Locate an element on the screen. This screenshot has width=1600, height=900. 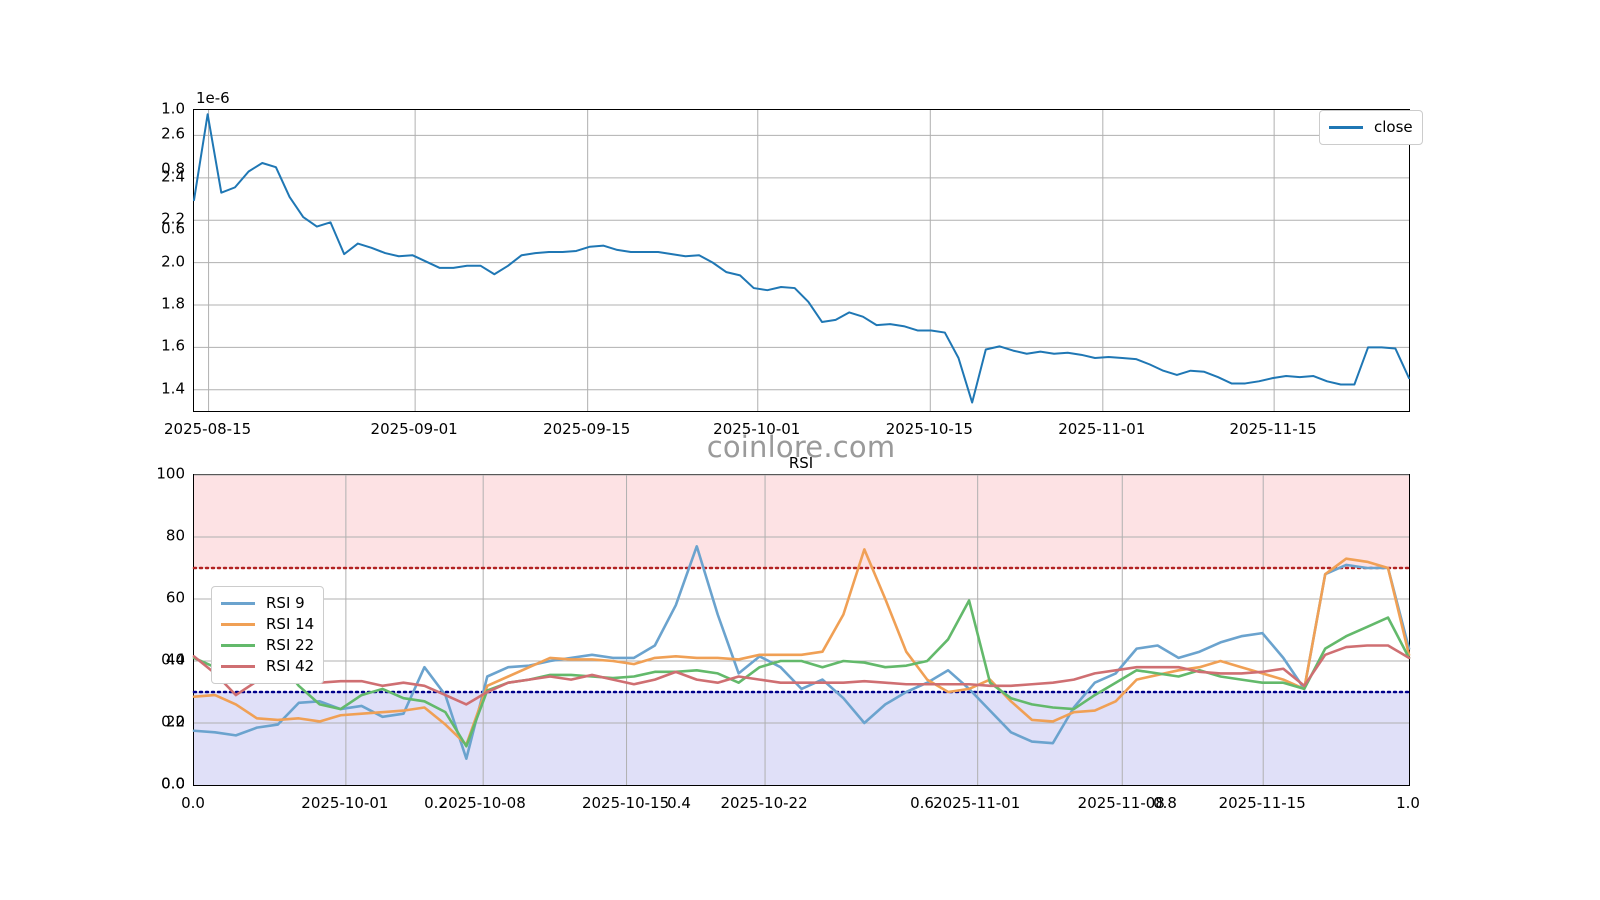
price-xtick-4: 2025-10-15 is located at coordinates (929, 429).